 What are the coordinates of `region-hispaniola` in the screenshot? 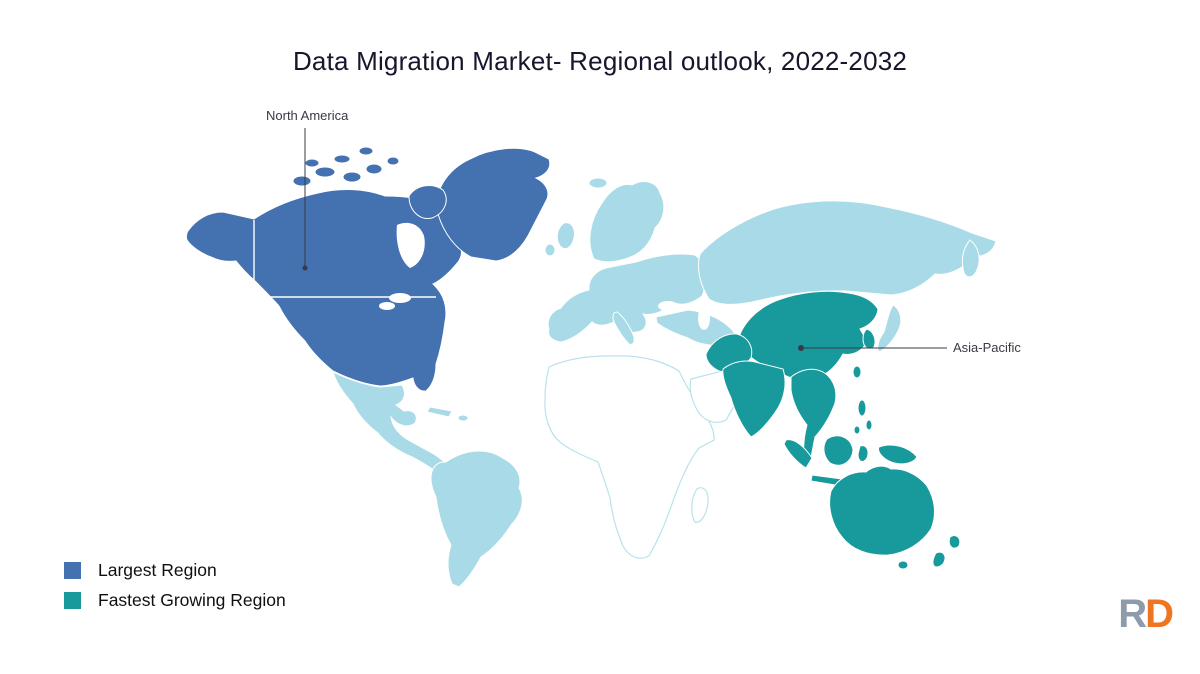 It's located at (463, 418).